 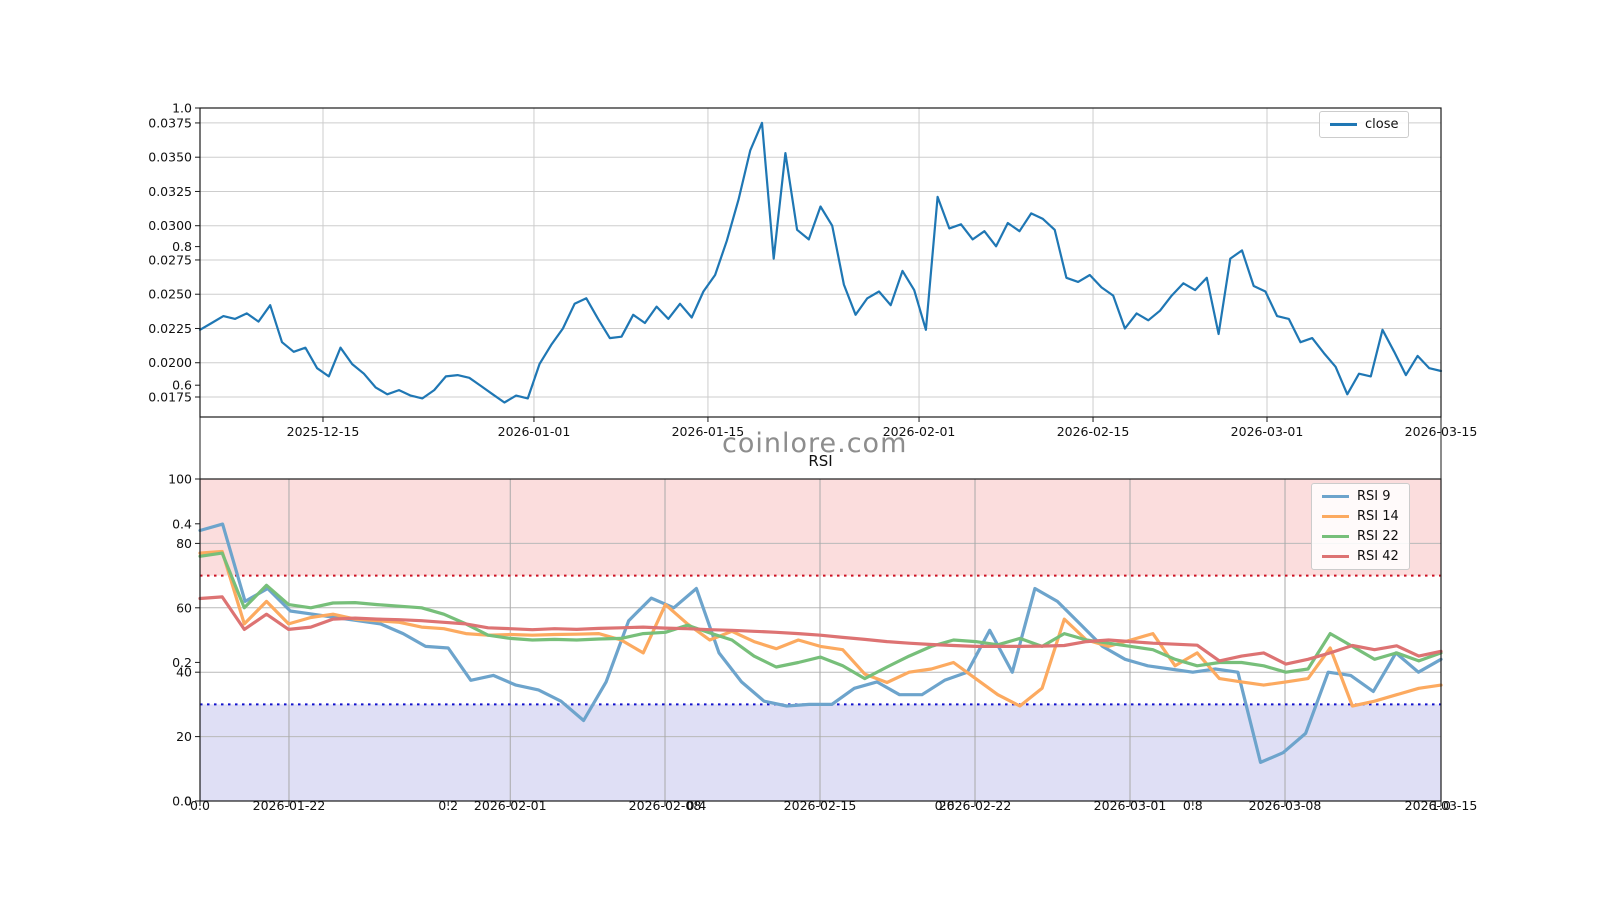 What do you see at coordinates (975, 805) in the screenshot?
I see `rsi-x-tick-label: 2026-02-22` at bounding box center [975, 805].